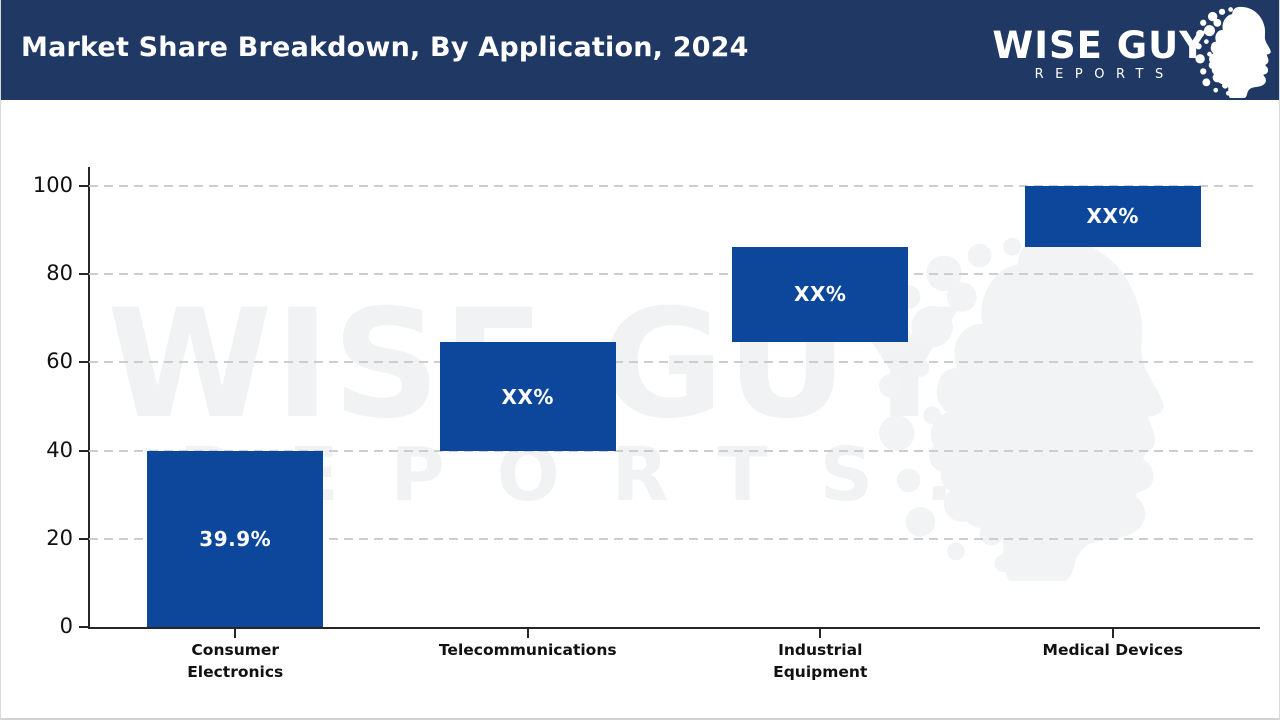 This screenshot has height=720, width=1280. What do you see at coordinates (59, 449) in the screenshot?
I see `y-tick-label: 40` at bounding box center [59, 449].